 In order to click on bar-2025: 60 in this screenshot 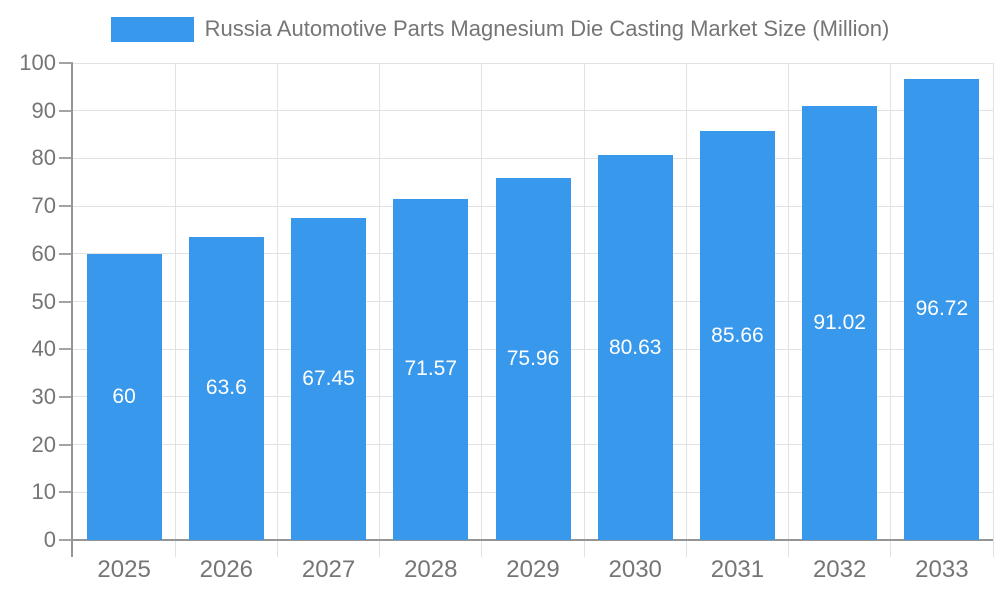, I will do `click(124, 396)`.